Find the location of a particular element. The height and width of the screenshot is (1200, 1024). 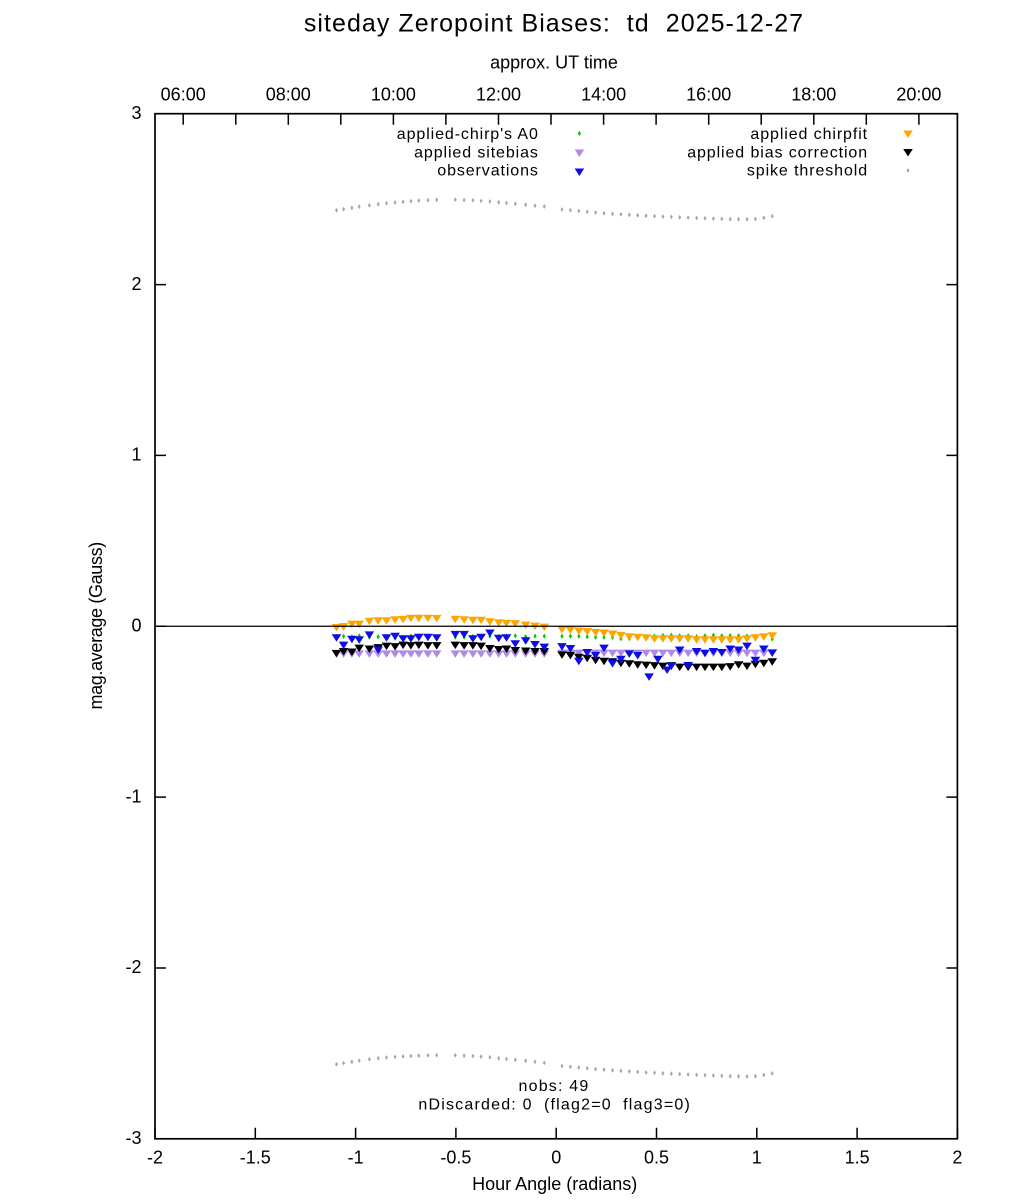

svg-text: applied bias correction is located at coordinates (777, 152).